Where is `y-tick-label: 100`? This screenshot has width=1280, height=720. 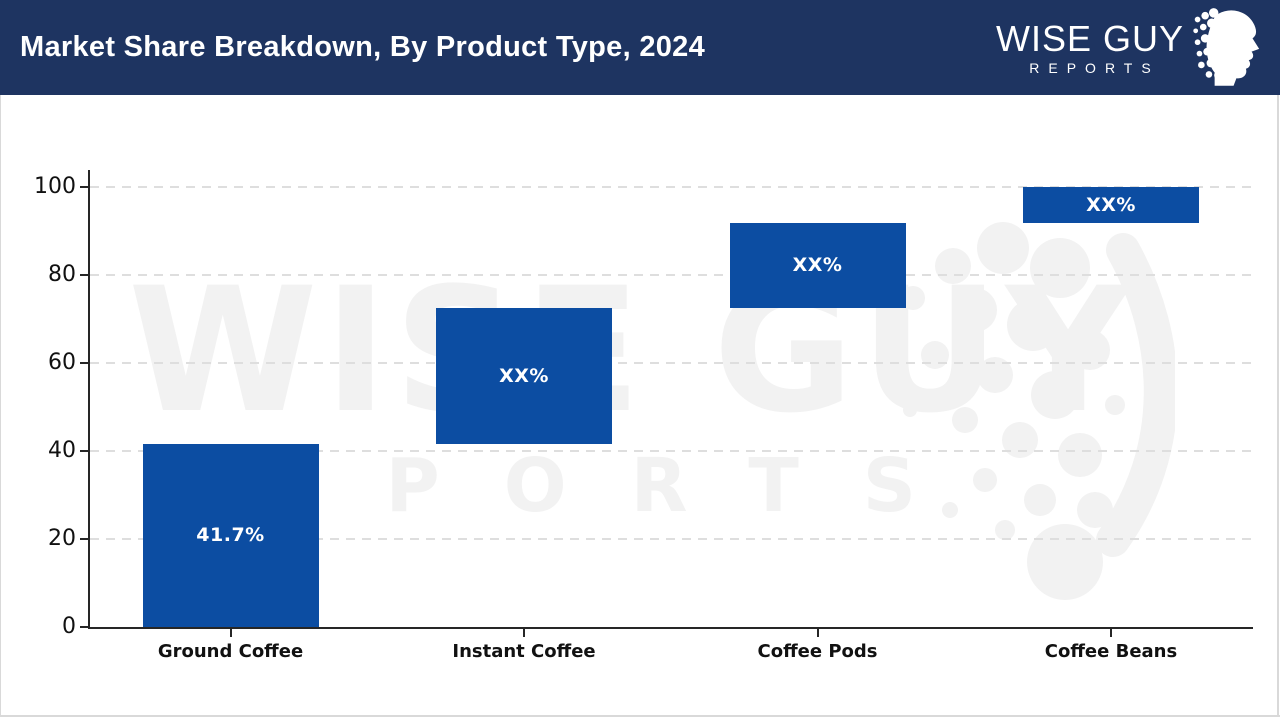 y-tick-label: 100 is located at coordinates (55, 186).